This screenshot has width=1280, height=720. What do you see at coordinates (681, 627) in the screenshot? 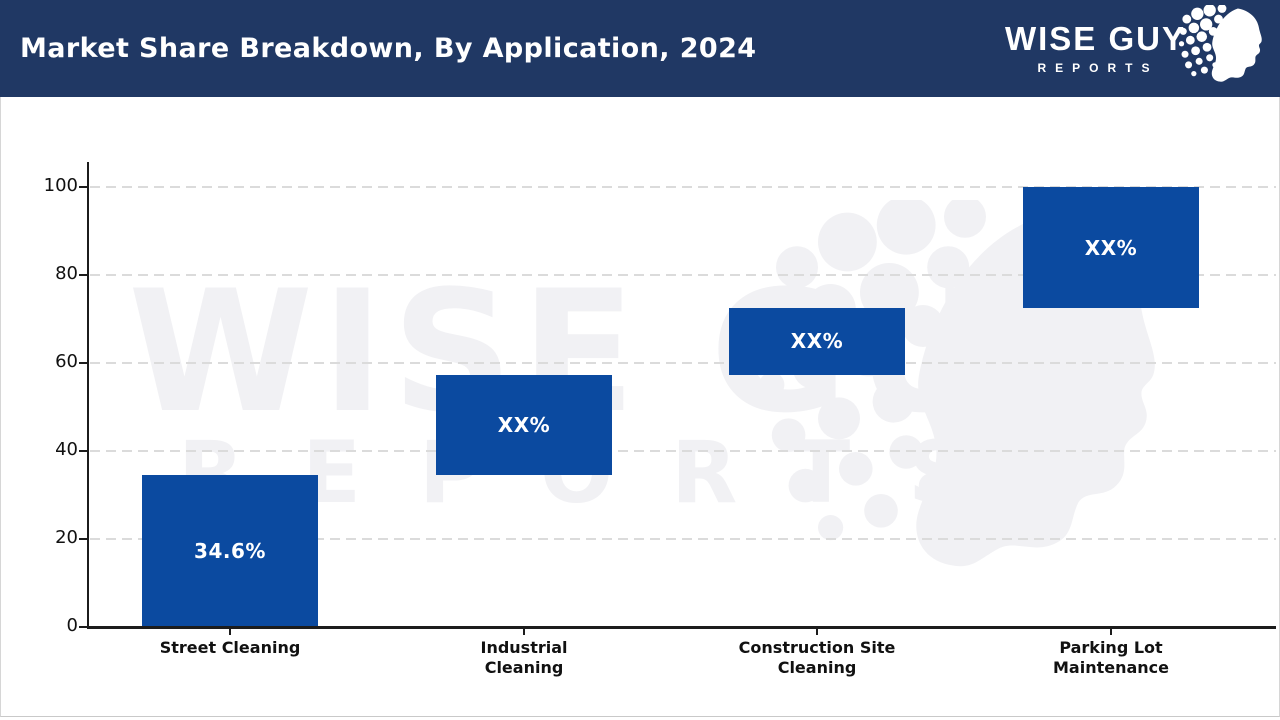
I see `x-axis-line` at bounding box center [681, 627].